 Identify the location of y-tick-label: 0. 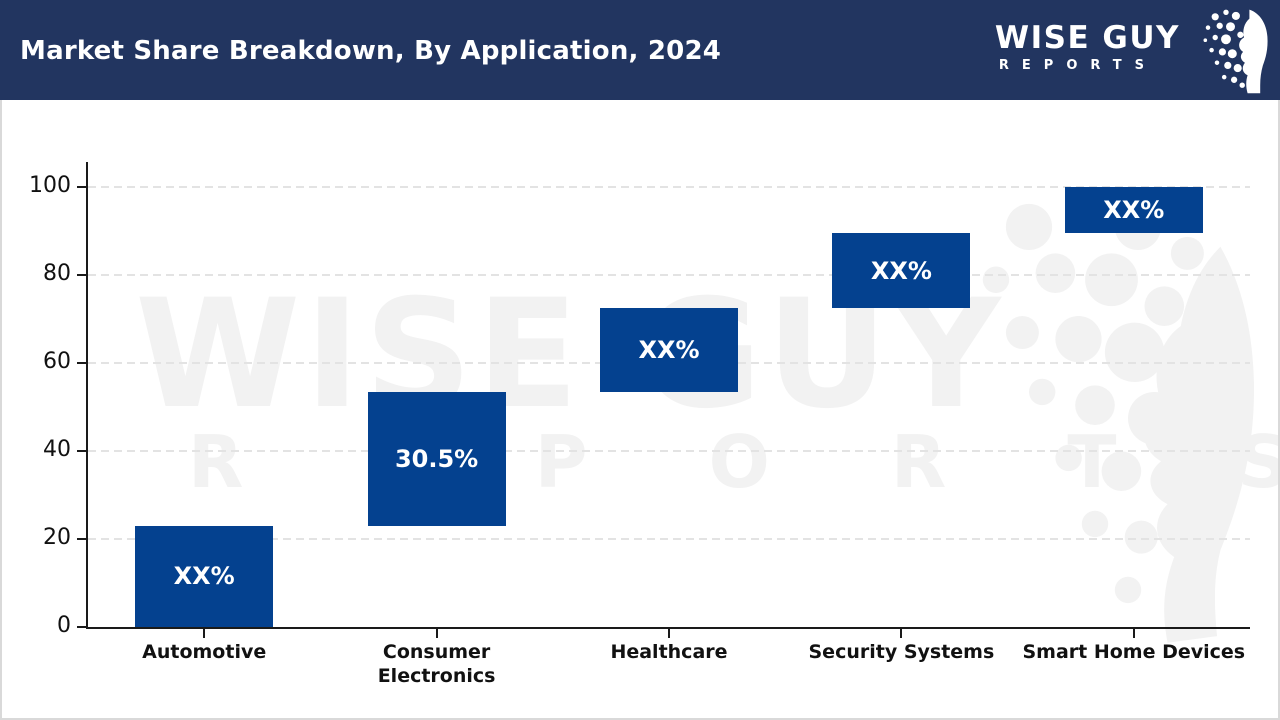
(64, 625).